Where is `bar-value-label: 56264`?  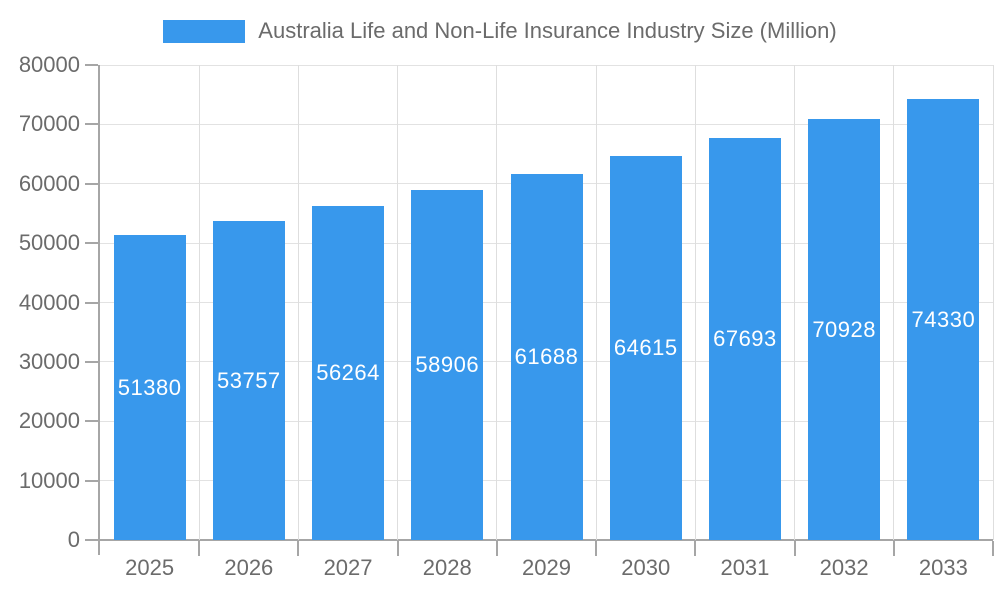
bar-value-label: 56264 is located at coordinates (348, 372).